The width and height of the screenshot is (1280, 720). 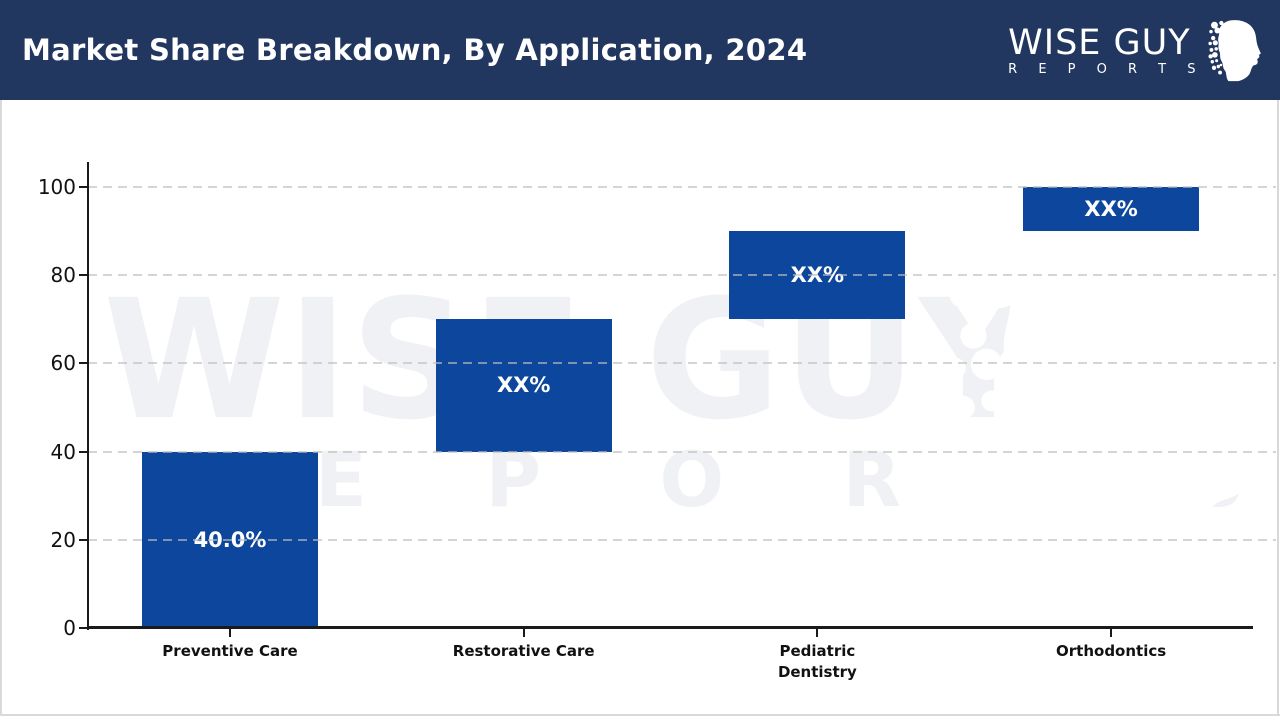 I want to click on category-label-3: Pediatric Dentistry, so click(x=817, y=661).